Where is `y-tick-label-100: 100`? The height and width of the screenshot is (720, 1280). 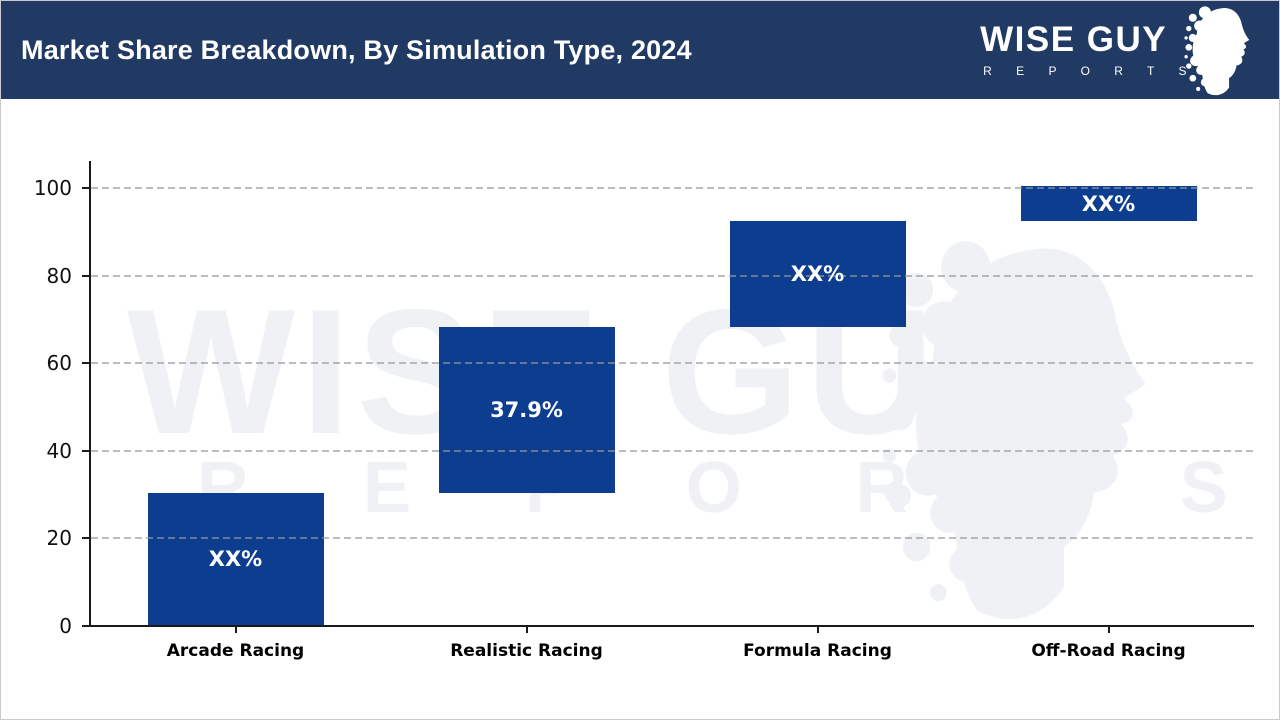
y-tick-label-100: 100 is located at coordinates (52, 188).